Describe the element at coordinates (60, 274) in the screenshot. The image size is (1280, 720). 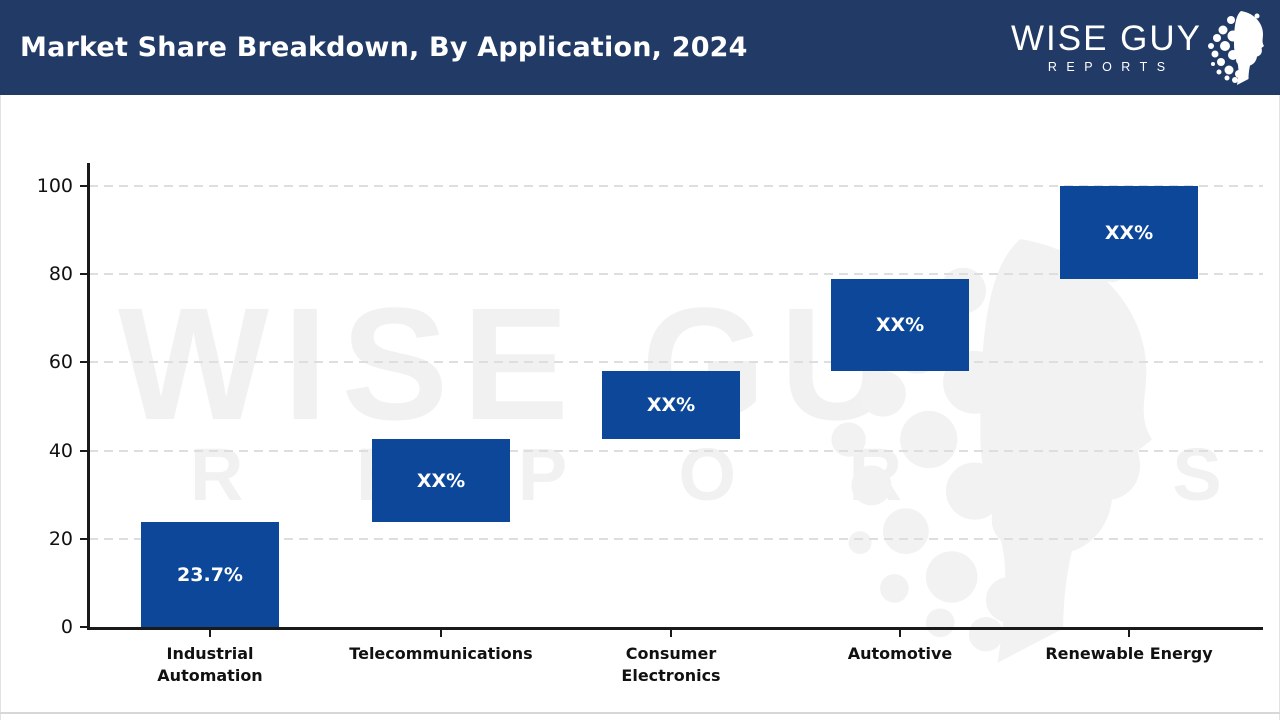
I see `ytick-label-80: 80` at that location.